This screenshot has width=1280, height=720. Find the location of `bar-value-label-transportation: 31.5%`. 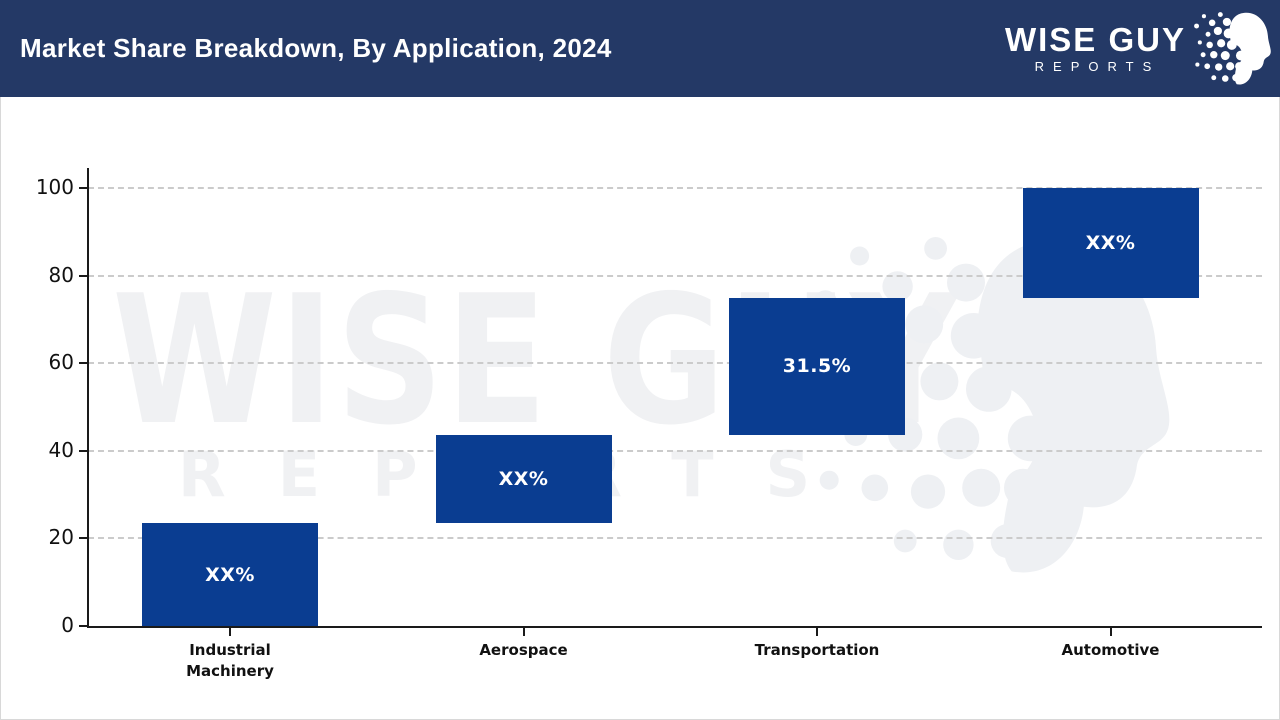

bar-value-label-transportation: 31.5% is located at coordinates (817, 366).